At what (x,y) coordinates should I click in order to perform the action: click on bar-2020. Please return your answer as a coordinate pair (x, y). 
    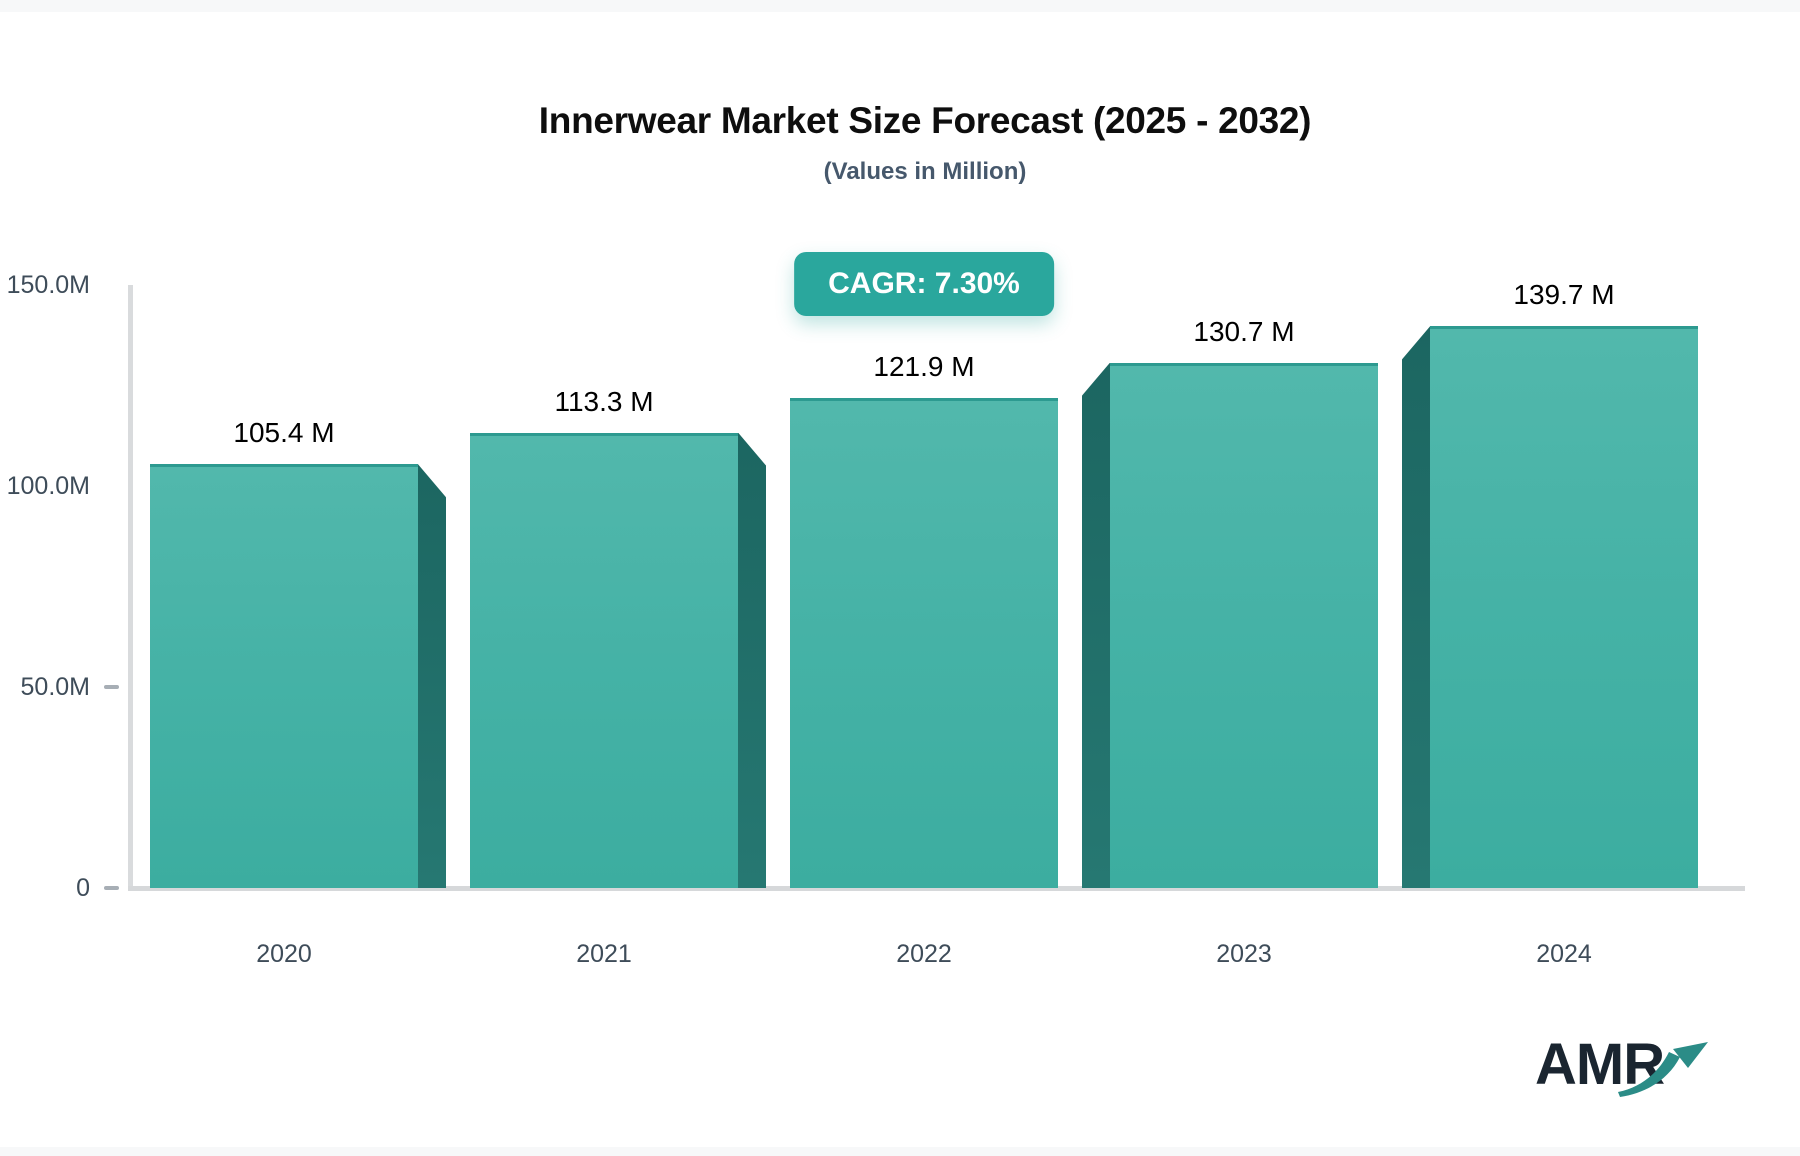
    Looking at the image, I should click on (284, 676).